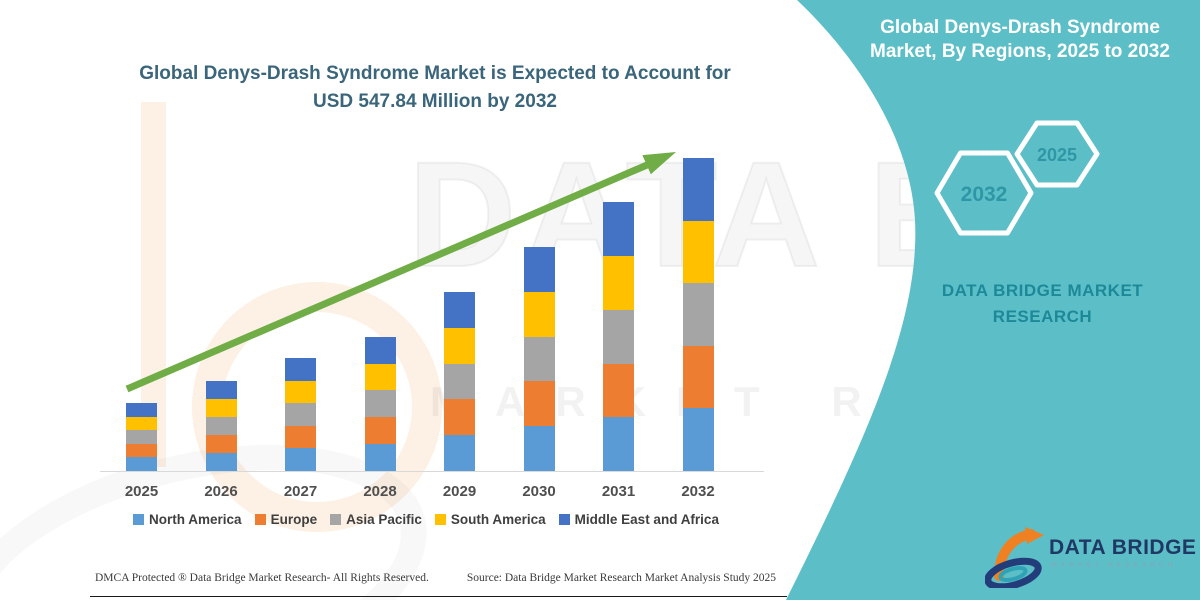  I want to click on x-axis-label-2028: 2028, so click(380, 491).